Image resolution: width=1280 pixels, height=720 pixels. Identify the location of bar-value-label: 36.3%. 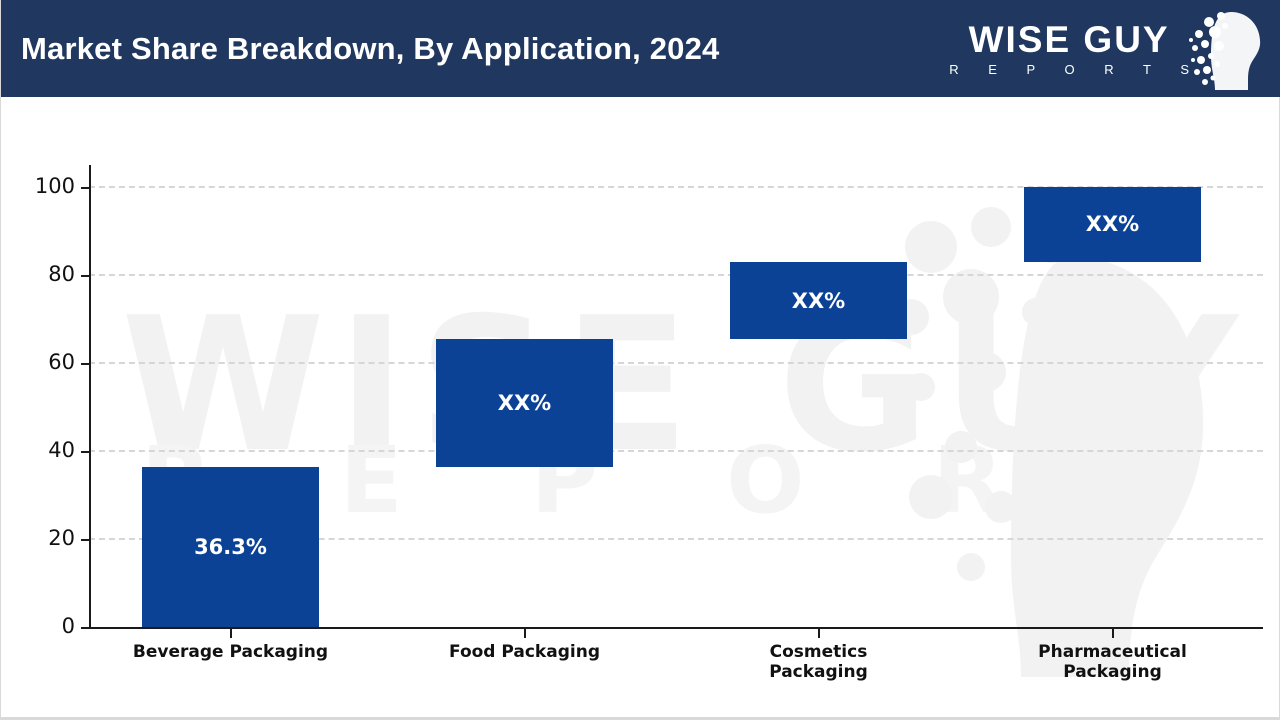
(230, 547).